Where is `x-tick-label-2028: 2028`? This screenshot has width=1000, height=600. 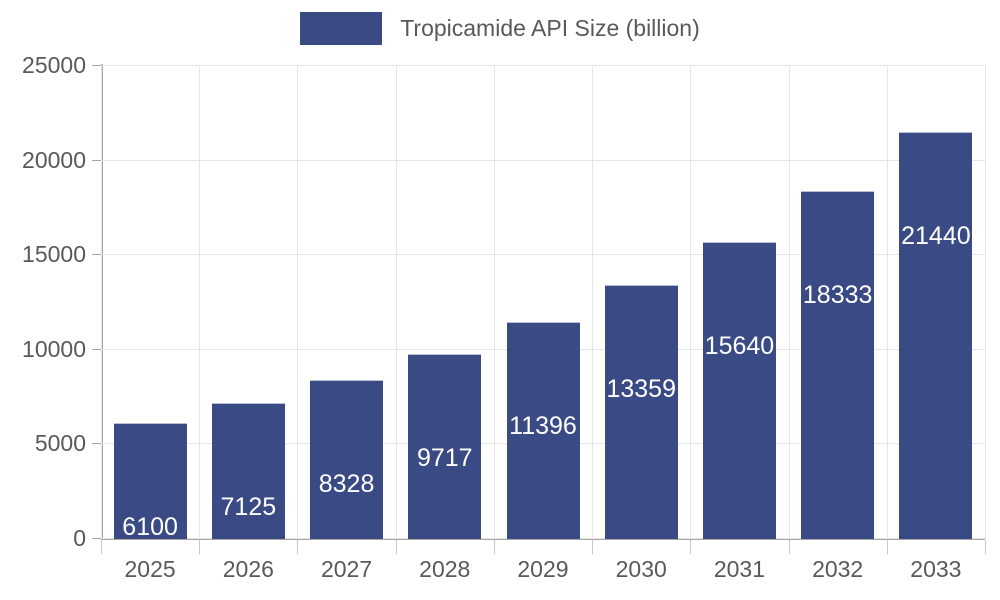
x-tick-label-2028: 2028 is located at coordinates (445, 569).